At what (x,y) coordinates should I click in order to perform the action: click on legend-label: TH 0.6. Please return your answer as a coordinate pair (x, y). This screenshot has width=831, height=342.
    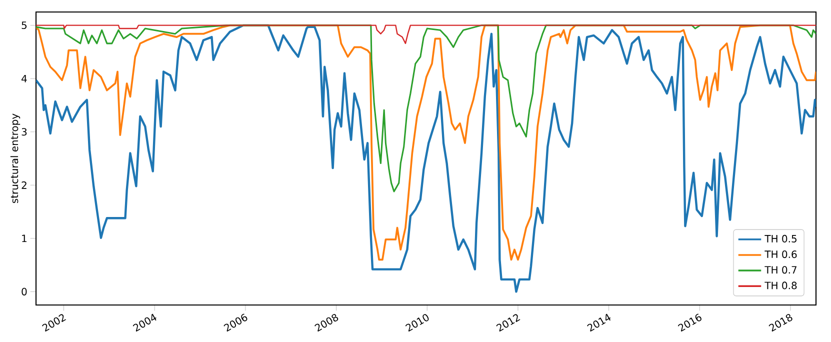
    Looking at the image, I should click on (780, 254).